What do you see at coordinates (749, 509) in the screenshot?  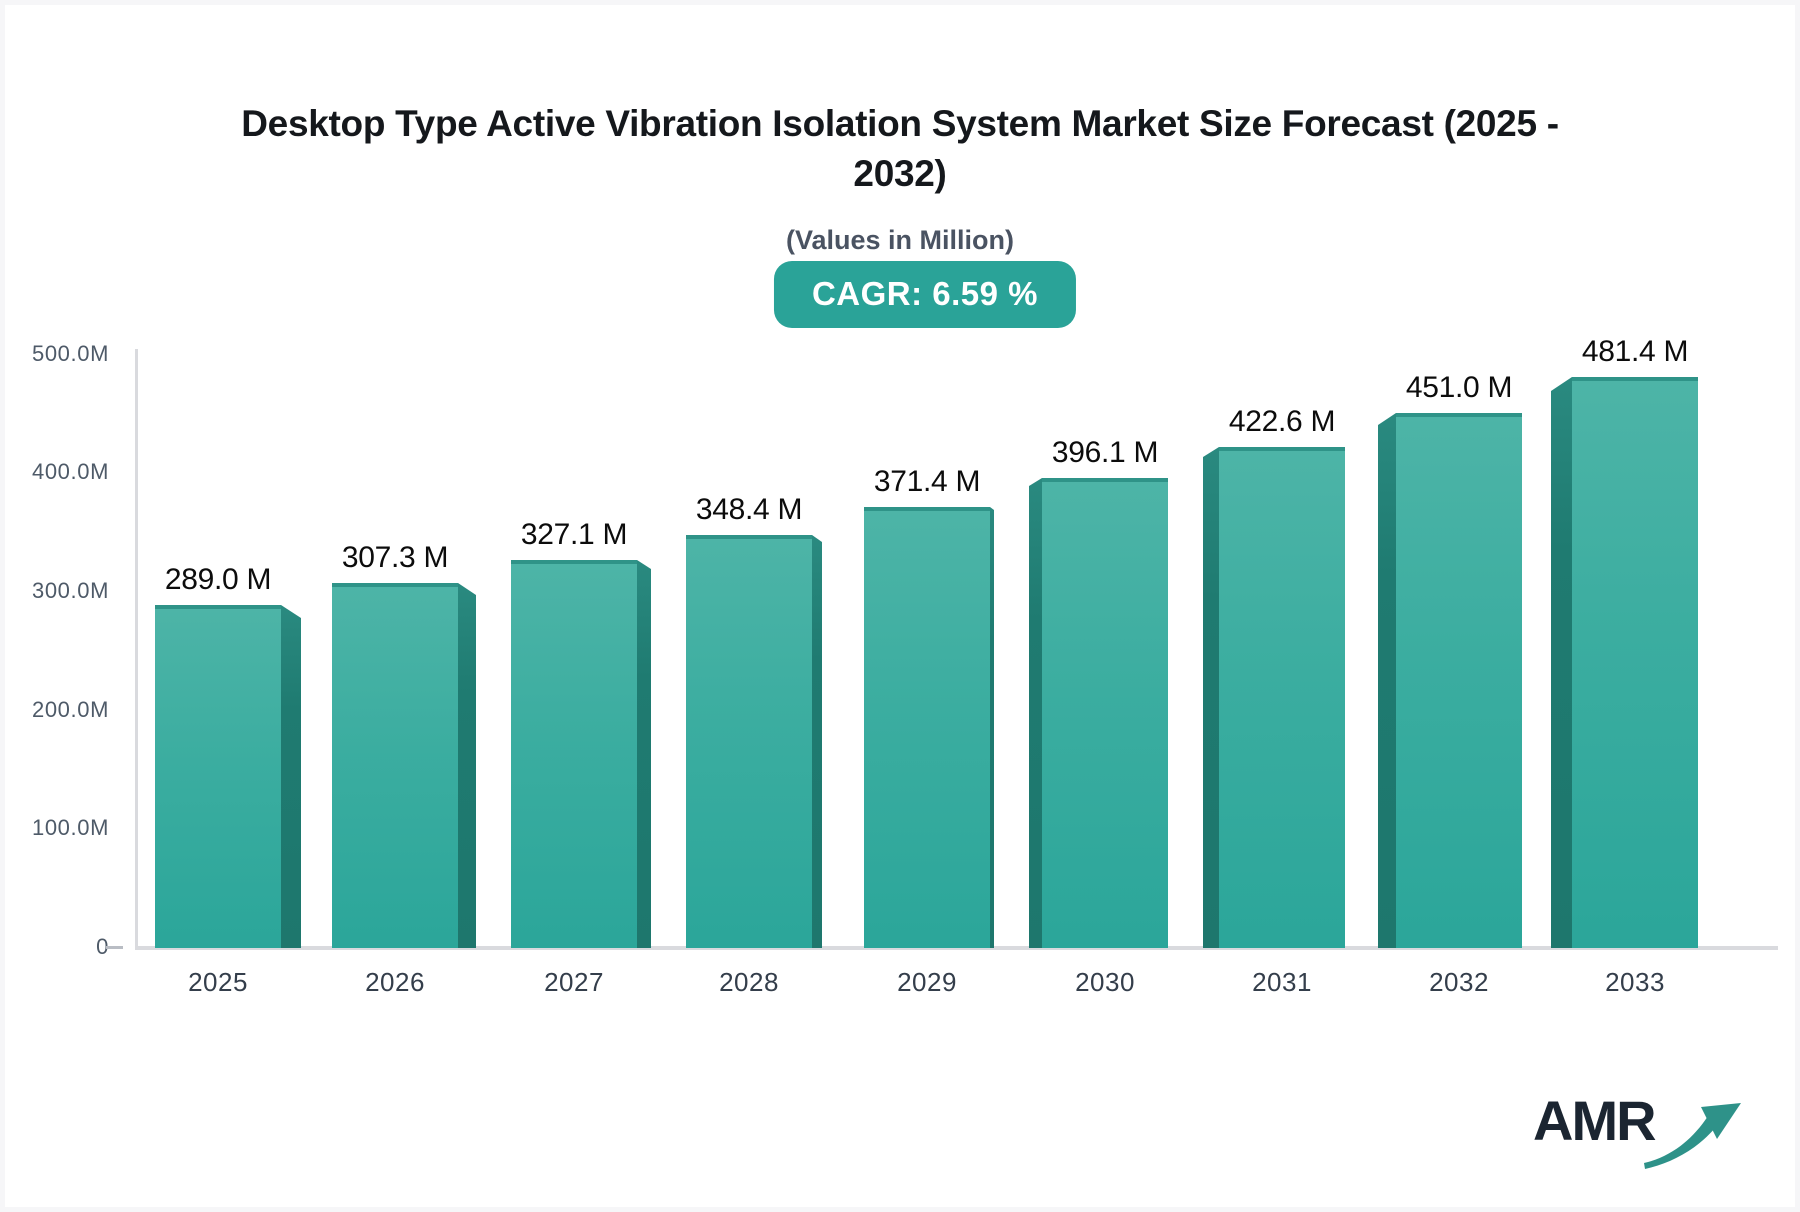 I see `bar-value-label: 348.4 M` at bounding box center [749, 509].